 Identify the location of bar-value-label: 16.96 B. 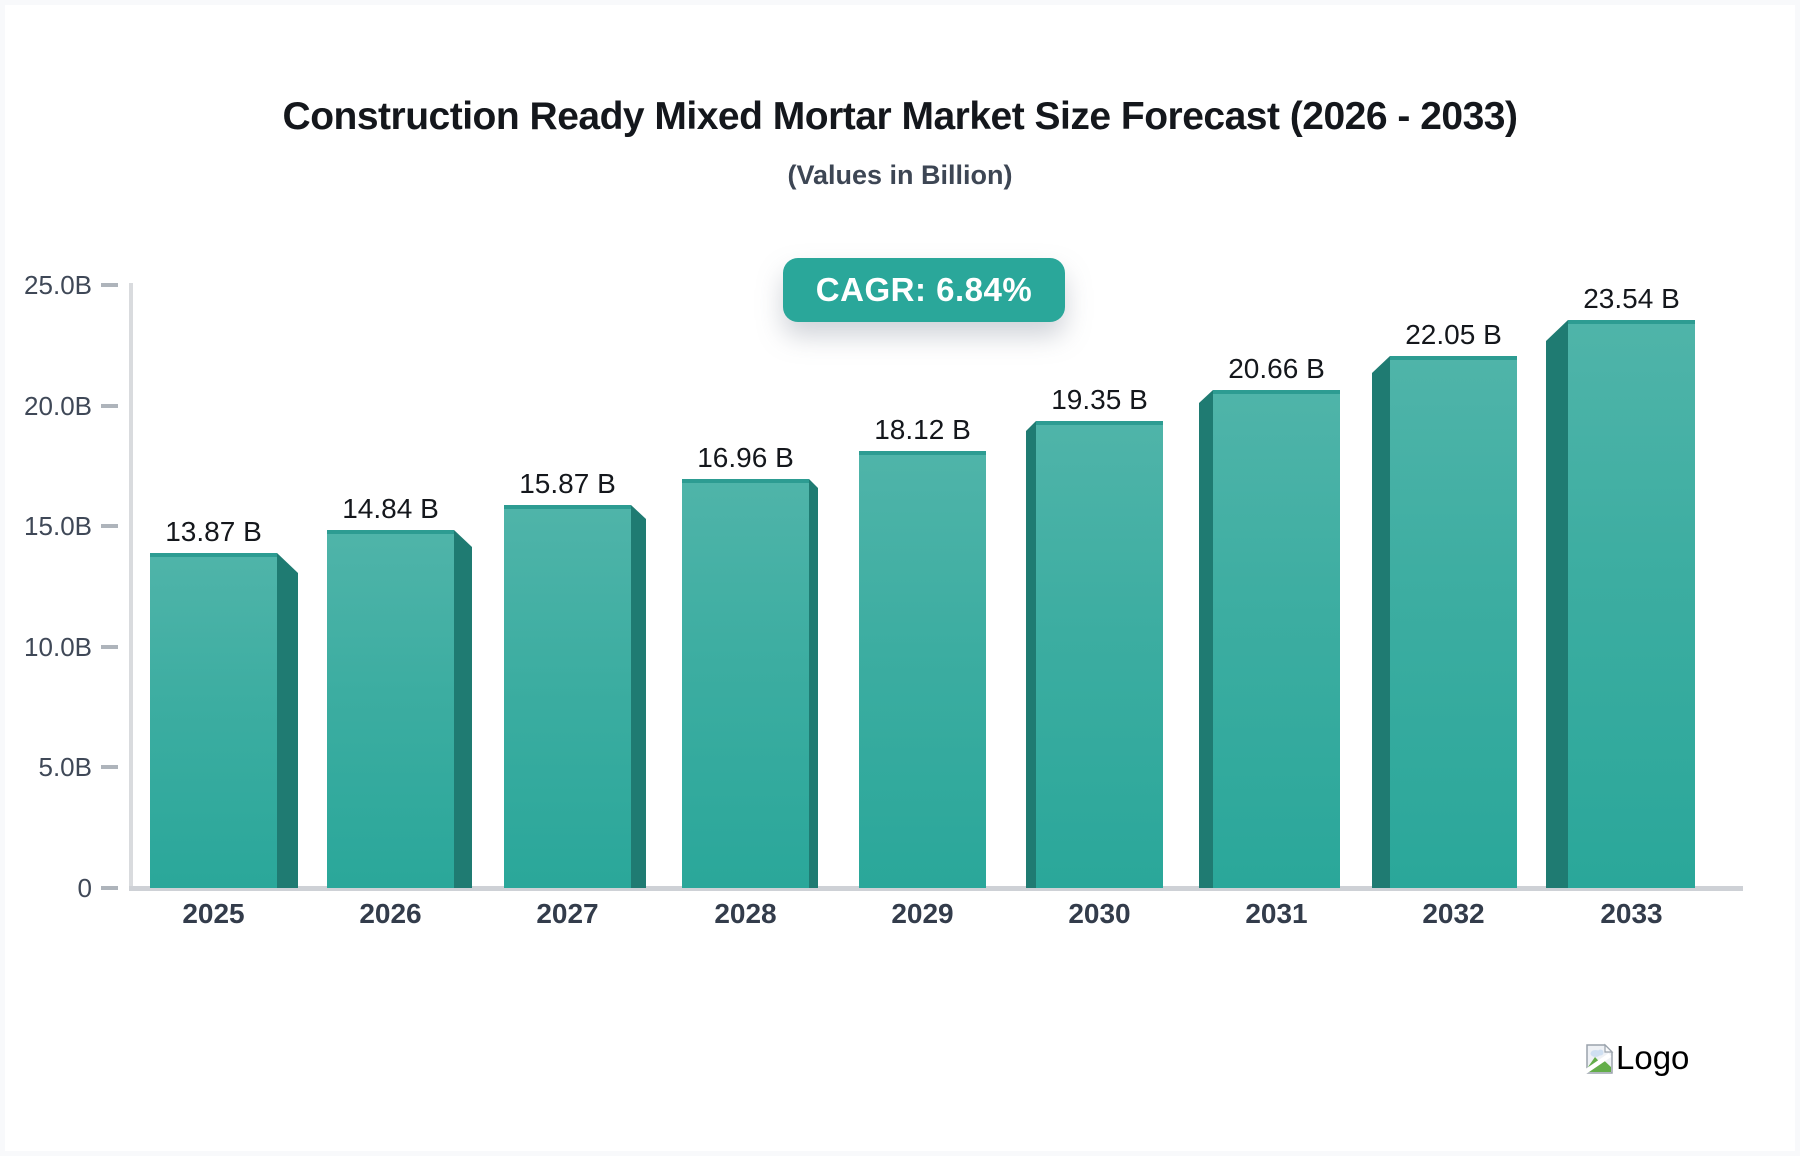
(745, 457).